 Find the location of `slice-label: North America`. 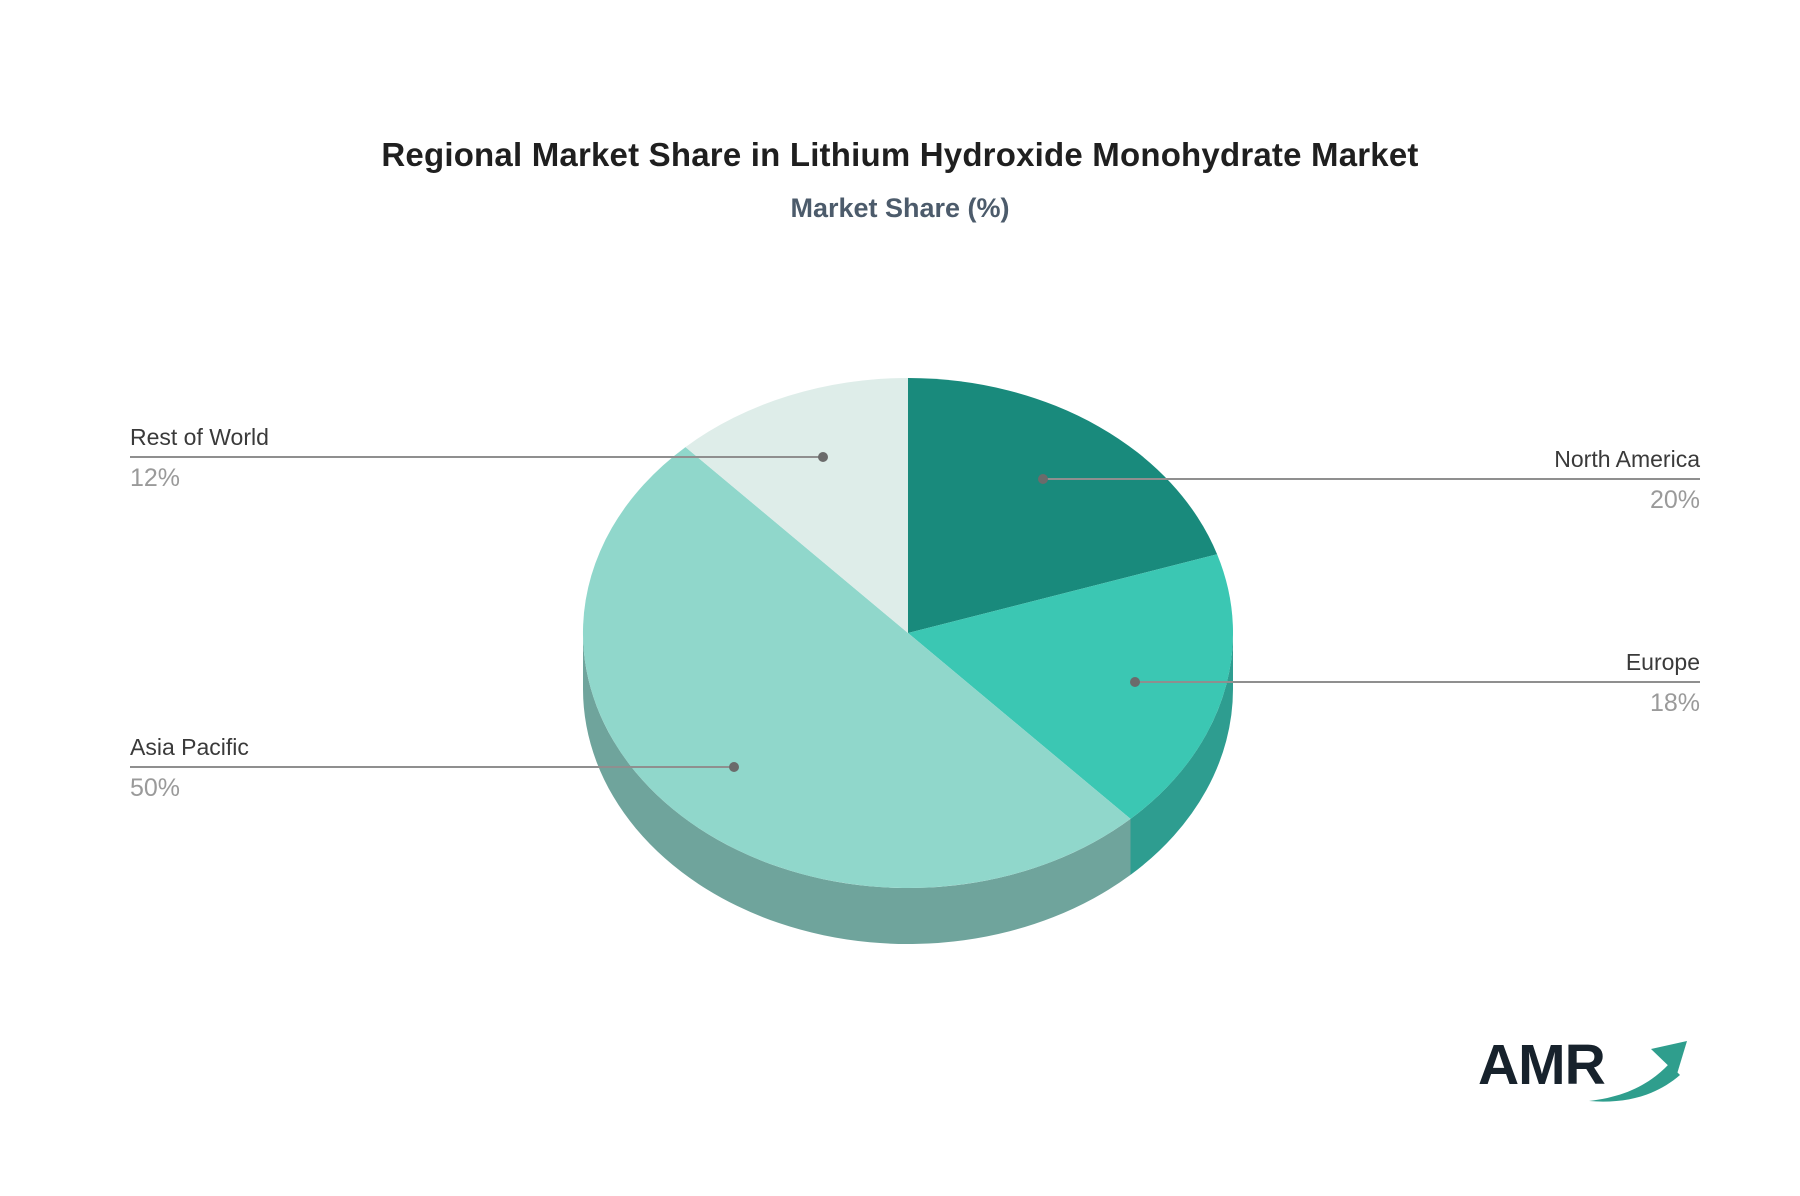

slice-label: North America is located at coordinates (1627, 459).